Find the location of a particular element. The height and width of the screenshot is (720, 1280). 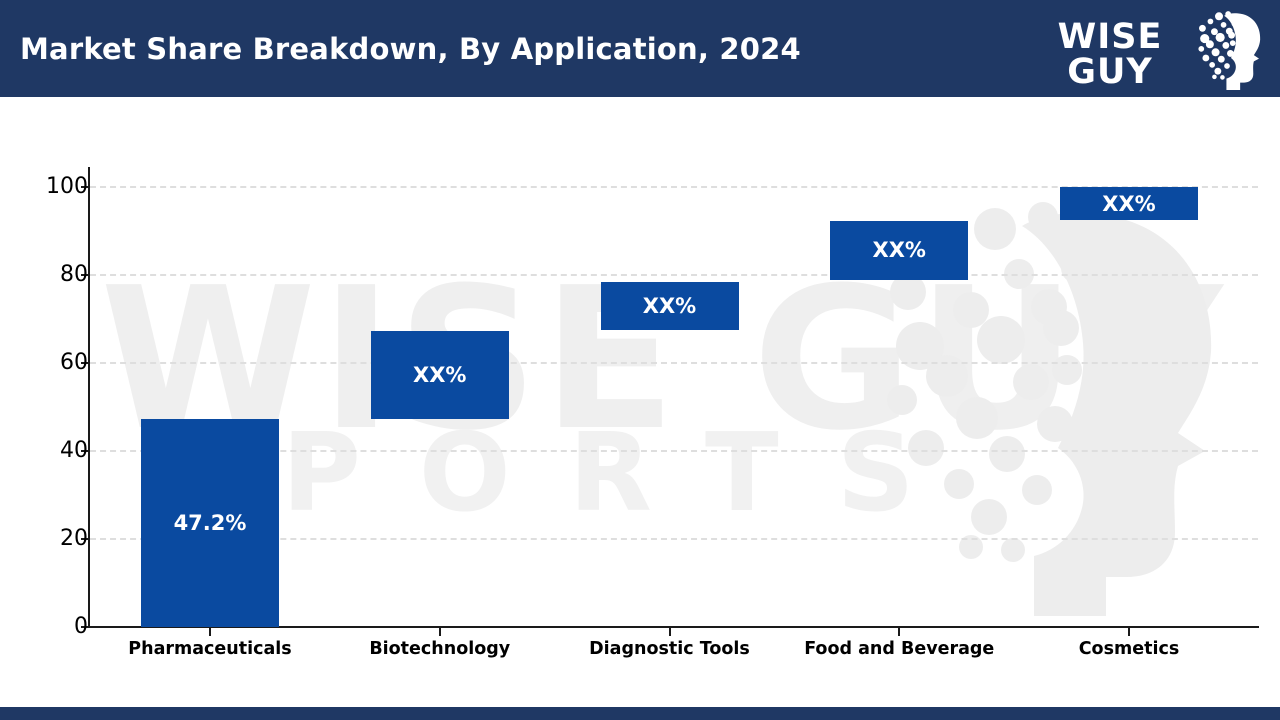

x-category-label: Cosmetics is located at coordinates (1129, 649).